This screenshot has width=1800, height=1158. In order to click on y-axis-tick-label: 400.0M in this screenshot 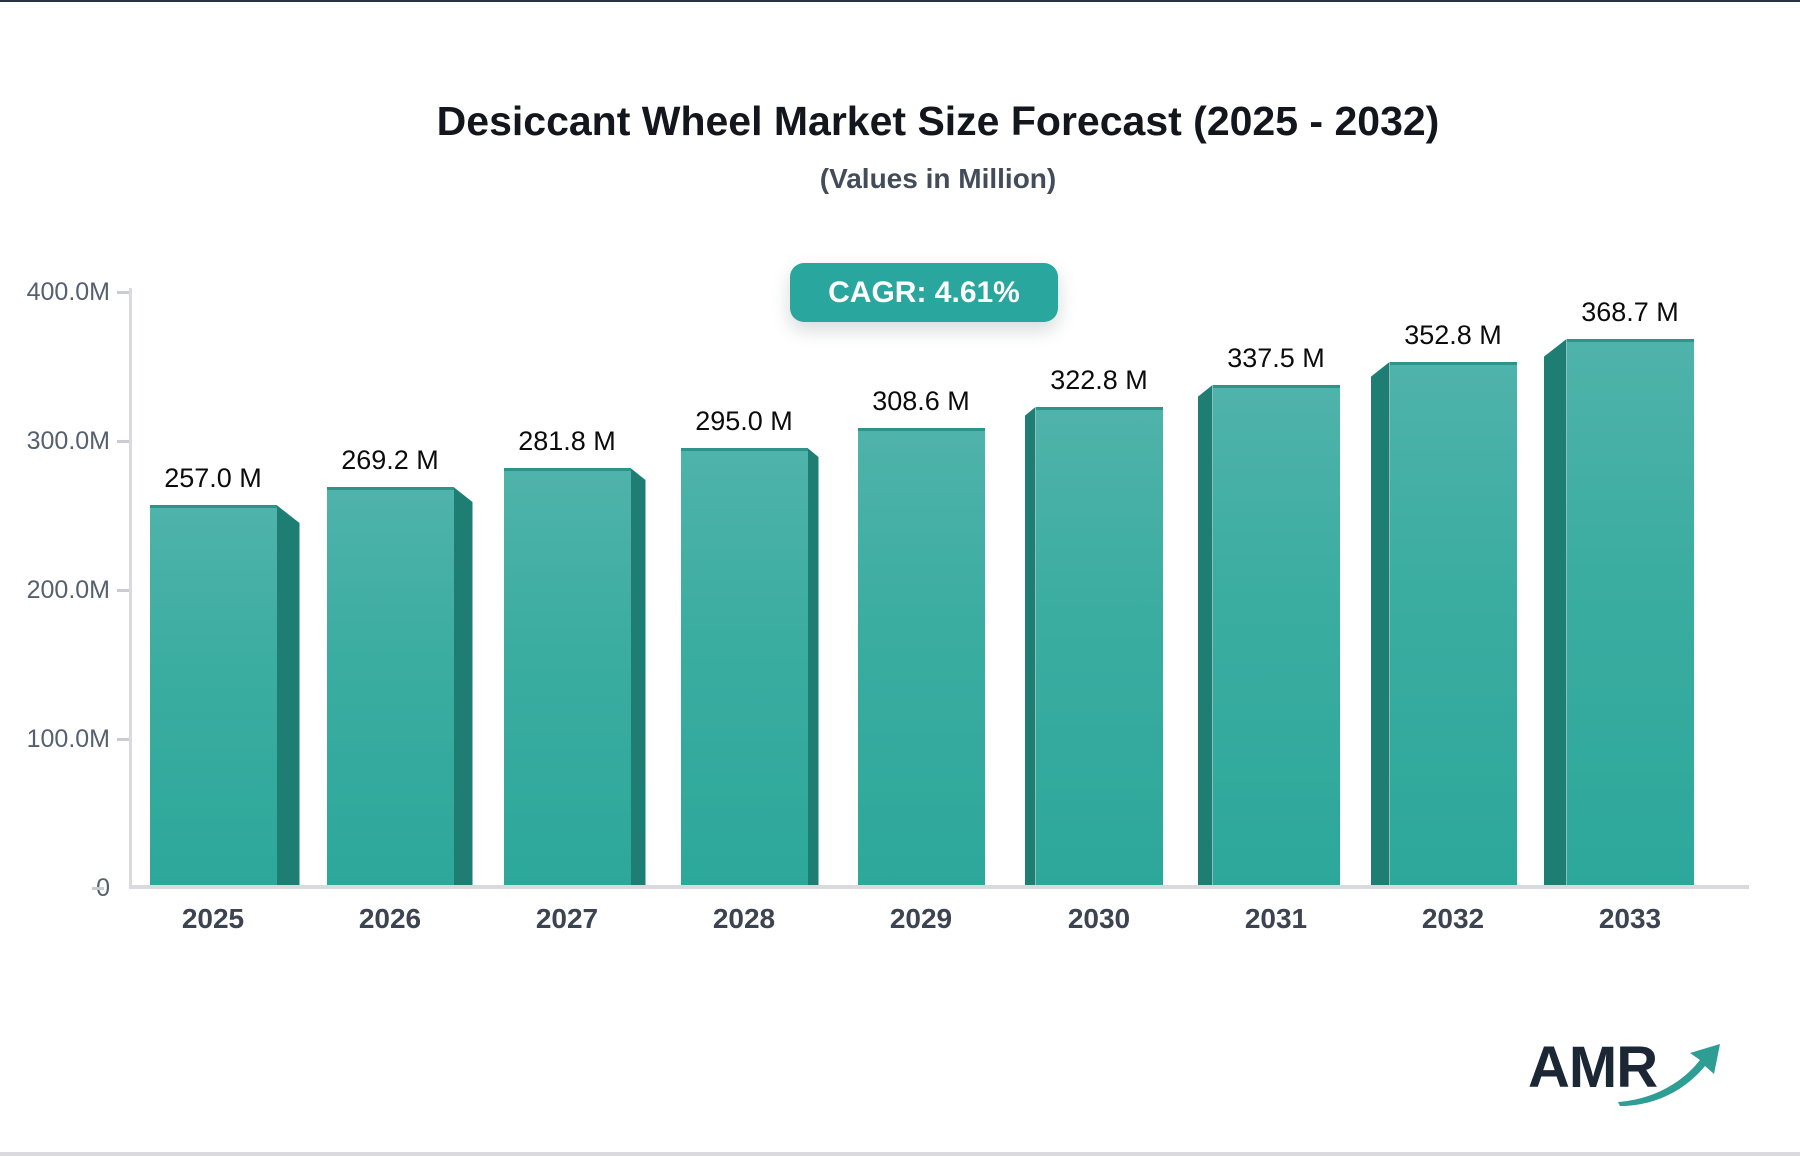, I will do `click(68, 292)`.